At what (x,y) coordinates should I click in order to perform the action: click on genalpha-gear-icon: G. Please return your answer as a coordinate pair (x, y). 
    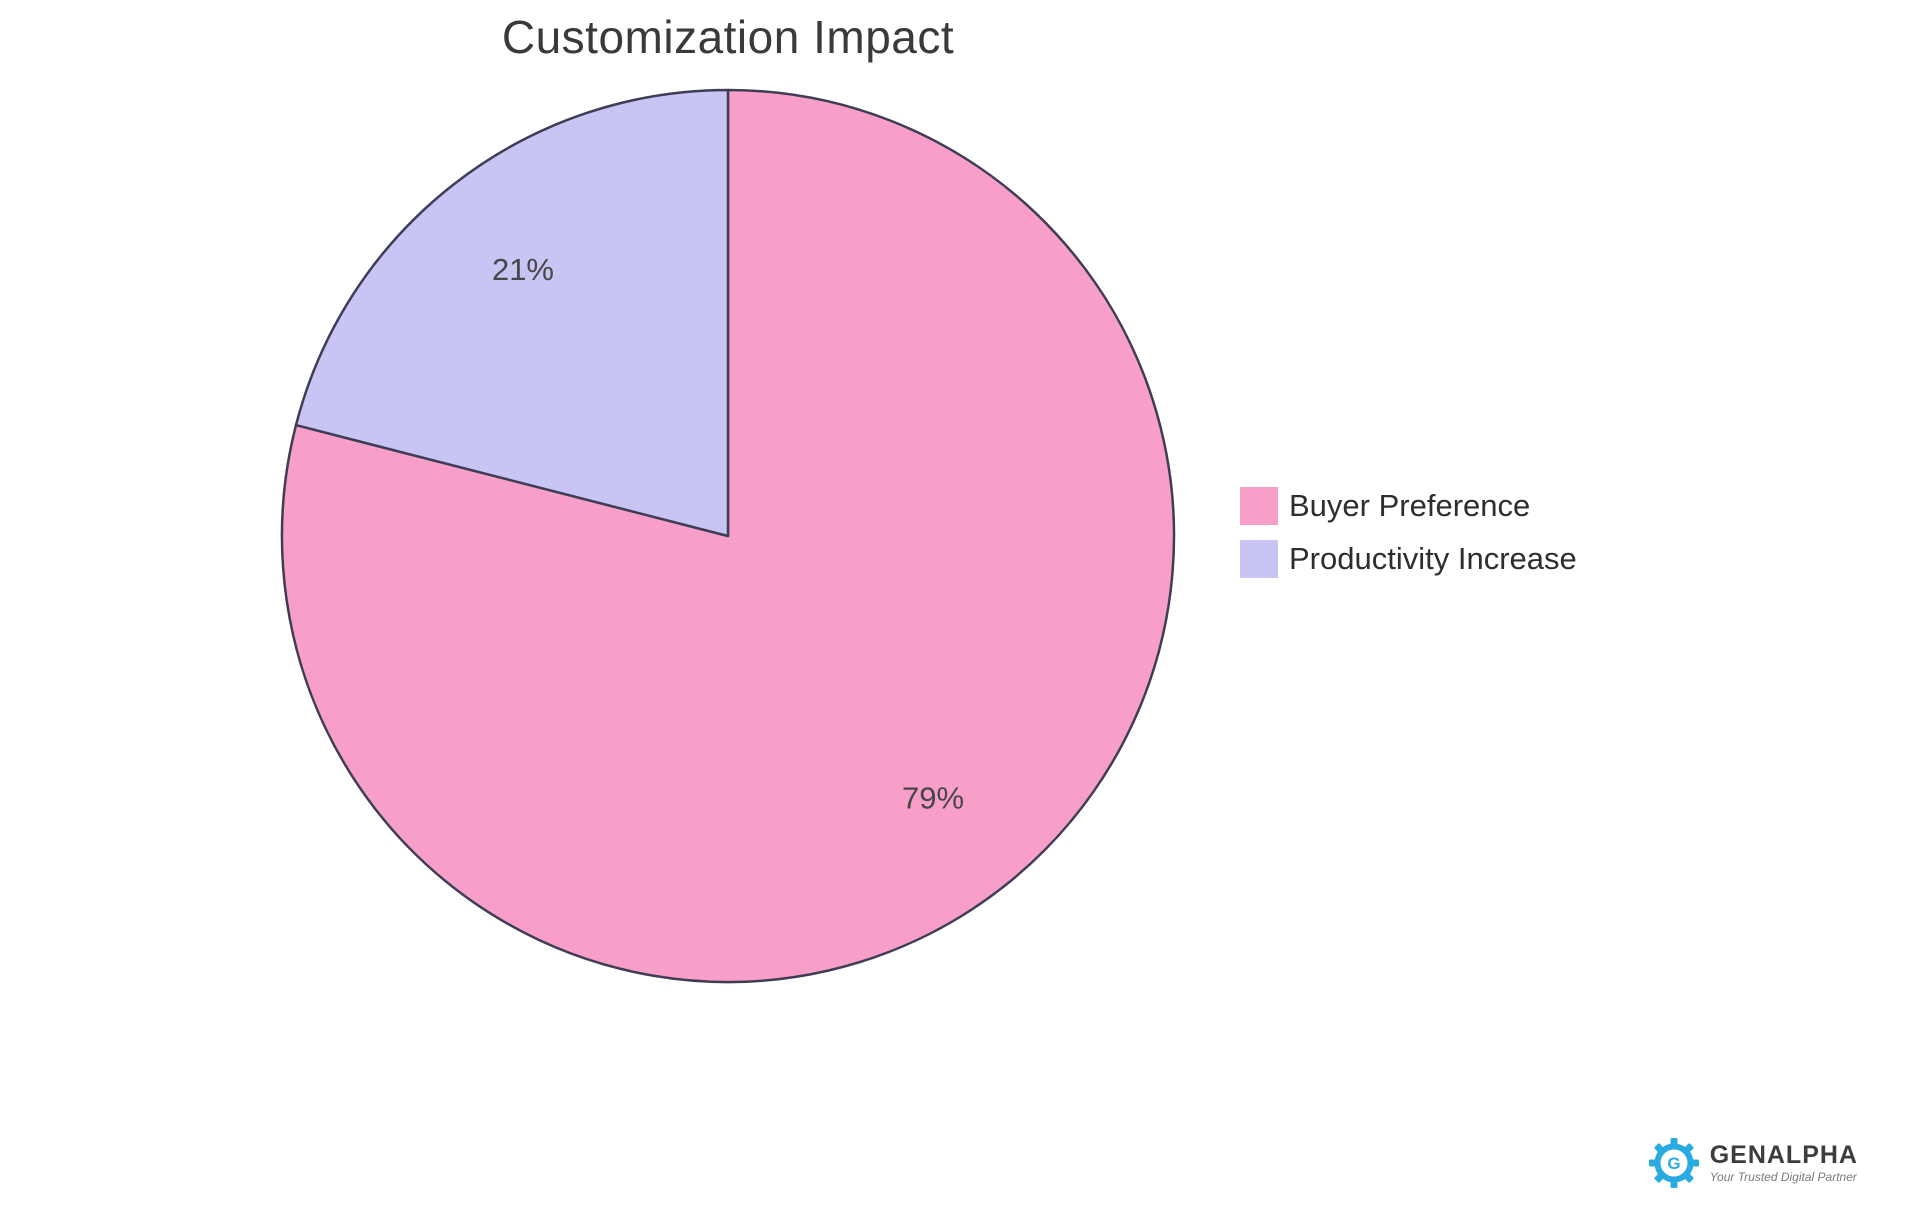
    Looking at the image, I should click on (1673, 1163).